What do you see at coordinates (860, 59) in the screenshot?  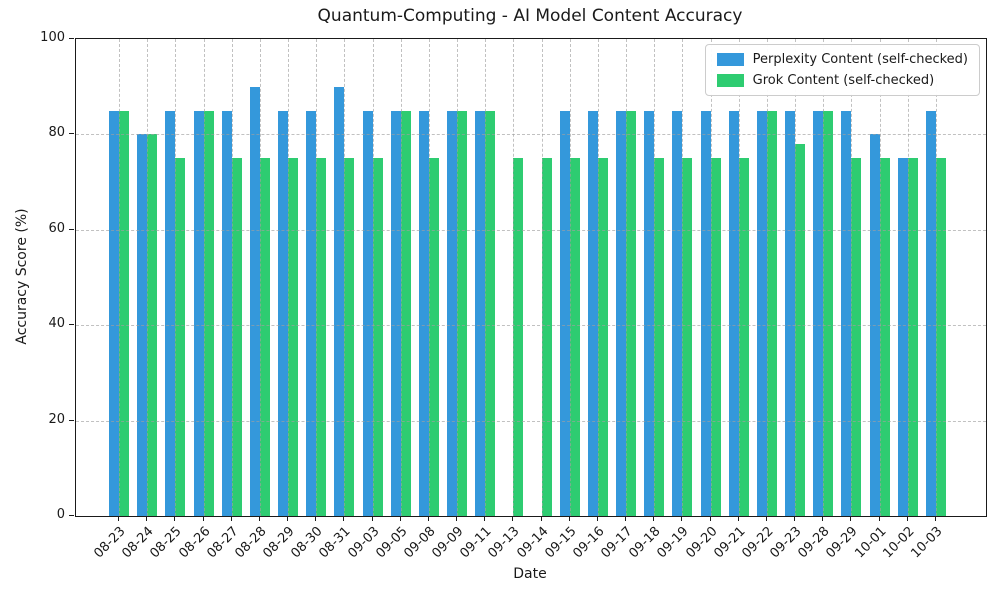 I see `legend-label-perplexity: Perplexity Content (self-checked)` at bounding box center [860, 59].